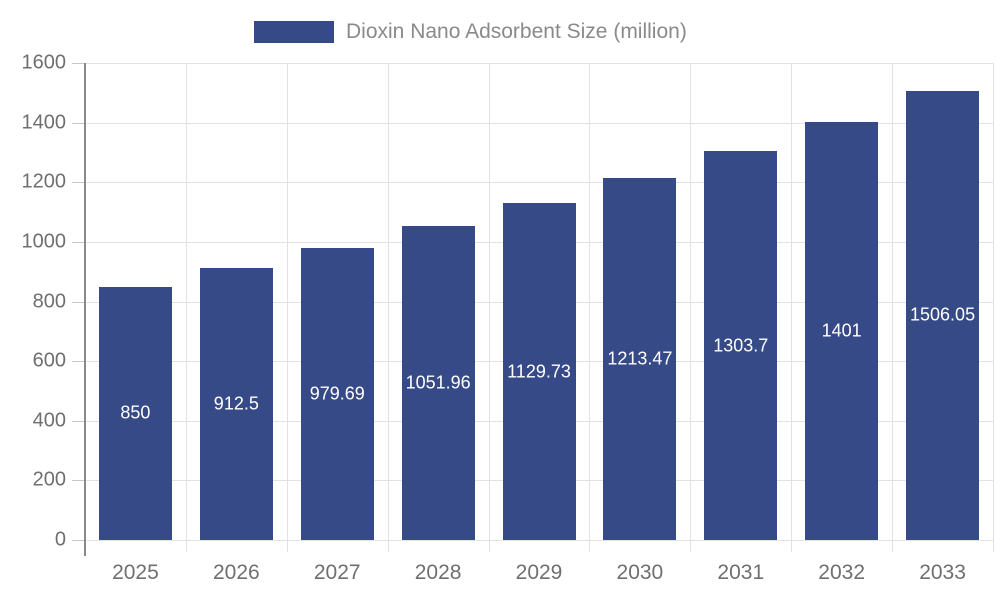 The width and height of the screenshot is (1000, 600). What do you see at coordinates (842, 572) in the screenshot?
I see `x-axis-tick-label: 2032` at bounding box center [842, 572].